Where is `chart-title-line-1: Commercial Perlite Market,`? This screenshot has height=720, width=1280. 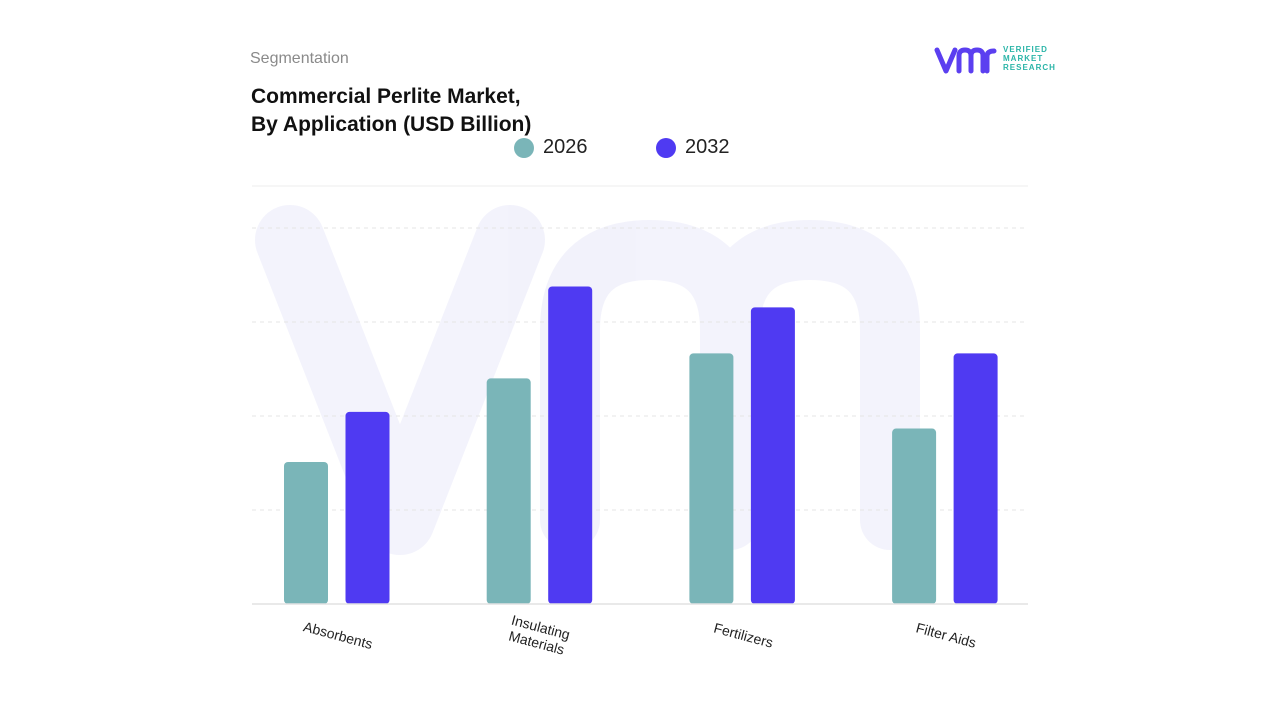
chart-title-line-1: Commercial Perlite Market, is located at coordinates (386, 96).